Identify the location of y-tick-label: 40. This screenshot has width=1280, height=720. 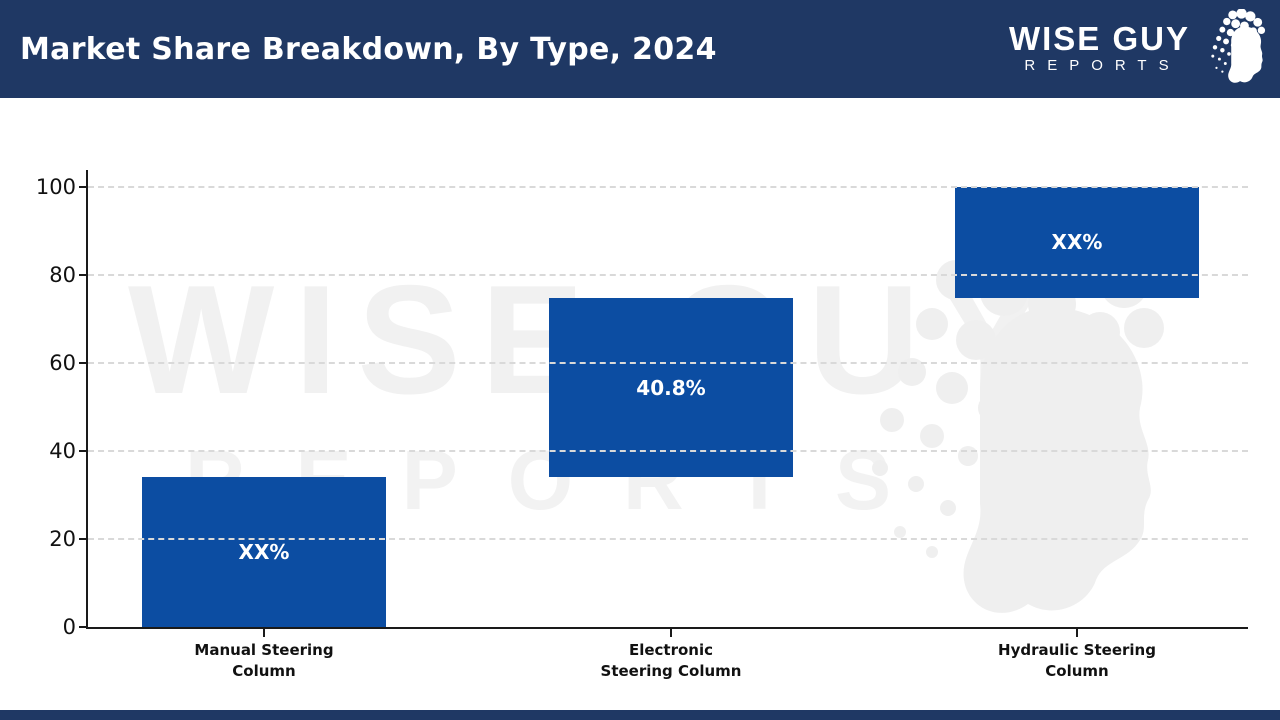
(62, 451).